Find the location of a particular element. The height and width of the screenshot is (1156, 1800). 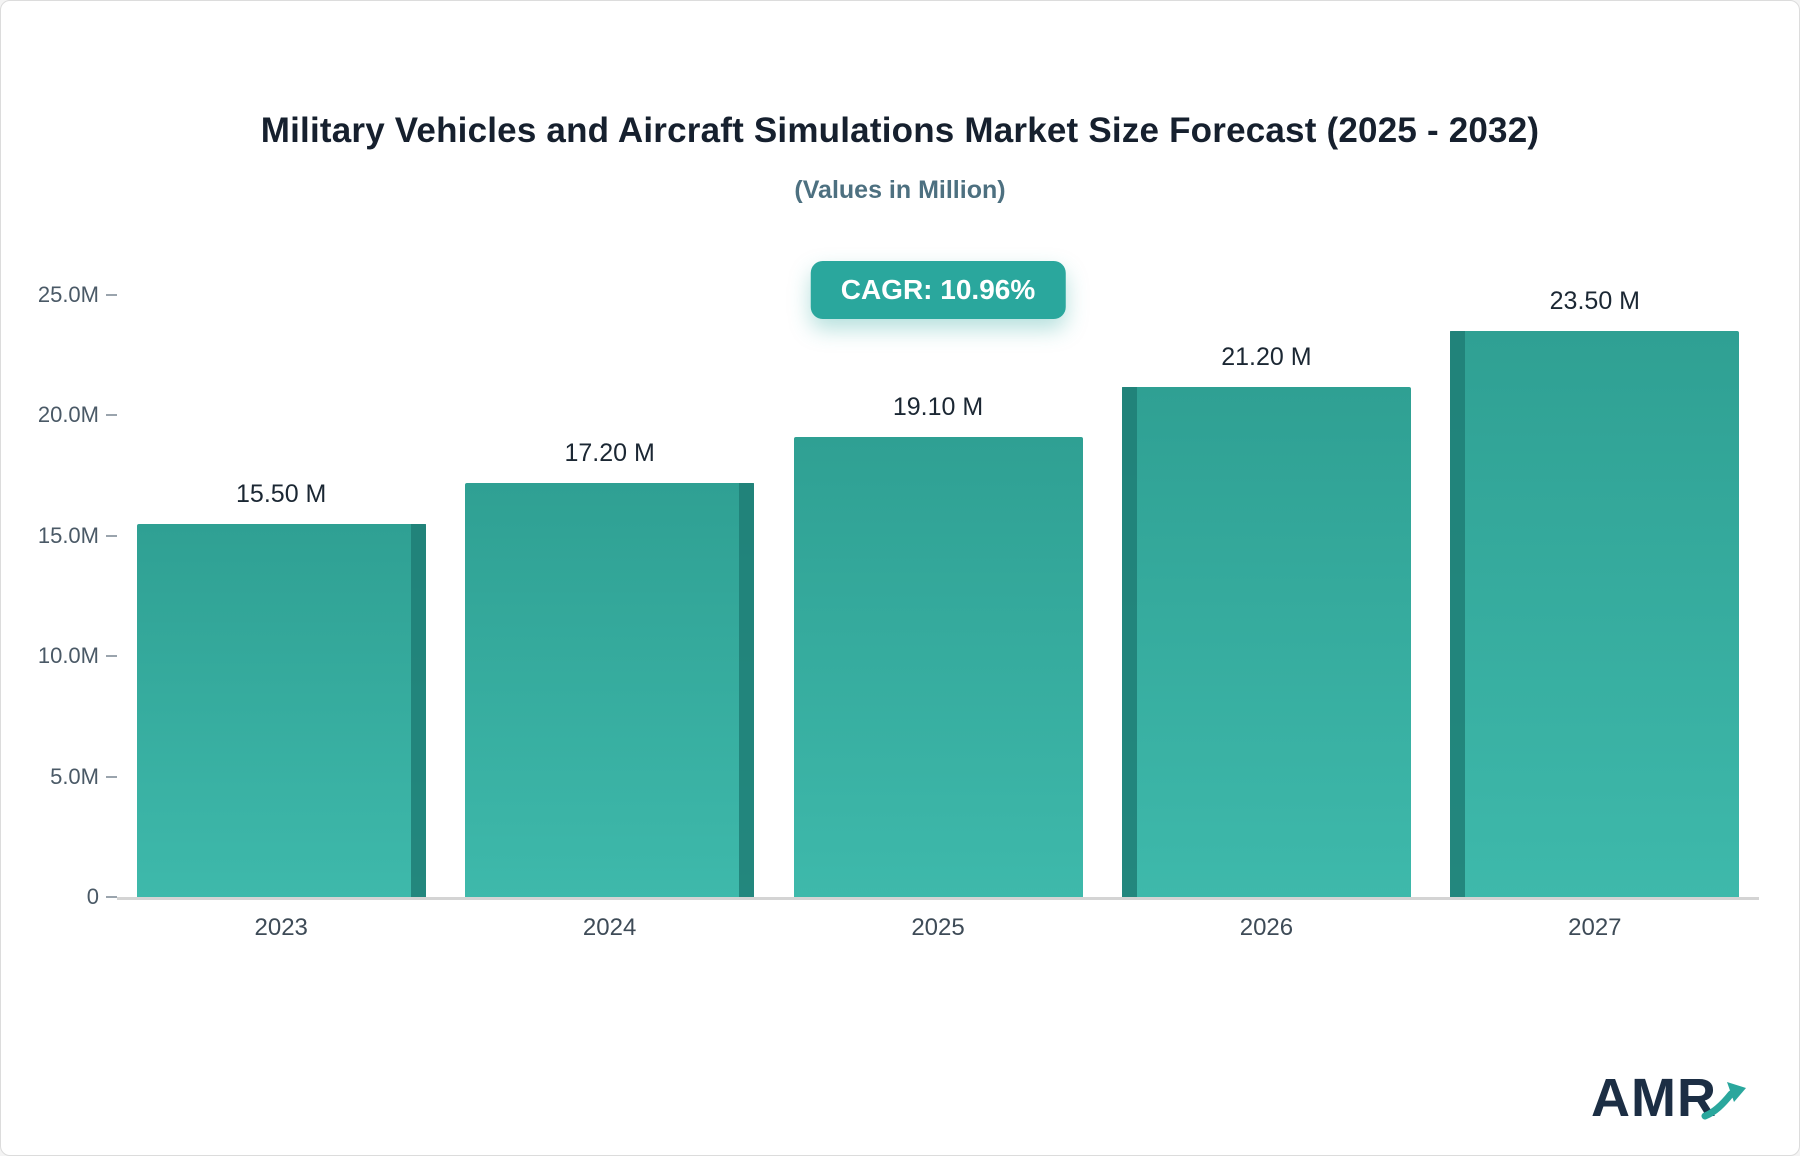

cagr-badge-label: CAGR: 10.96% is located at coordinates (938, 289).